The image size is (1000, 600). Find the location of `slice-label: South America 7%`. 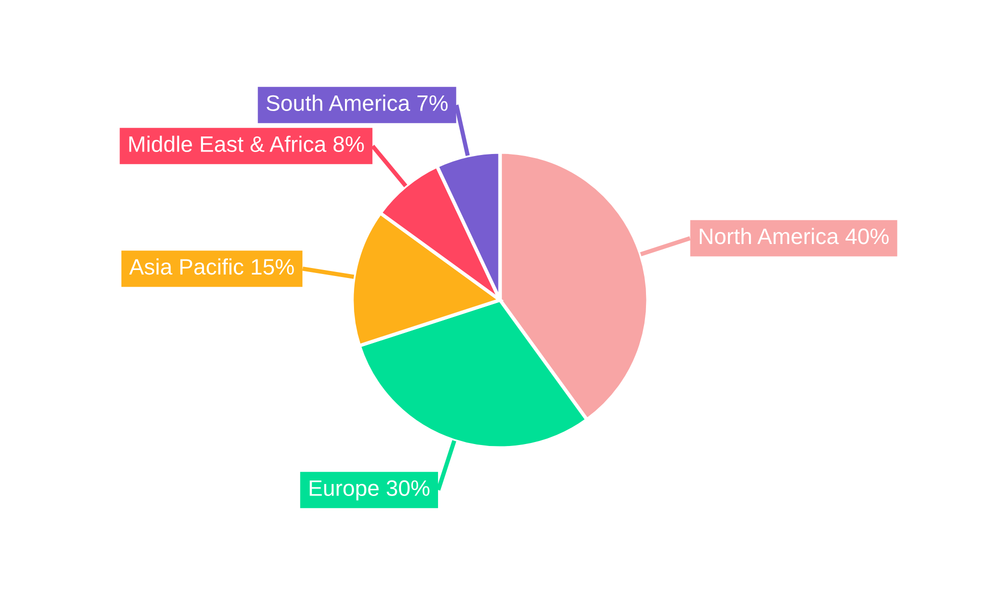

slice-label: South America 7% is located at coordinates (357, 102).